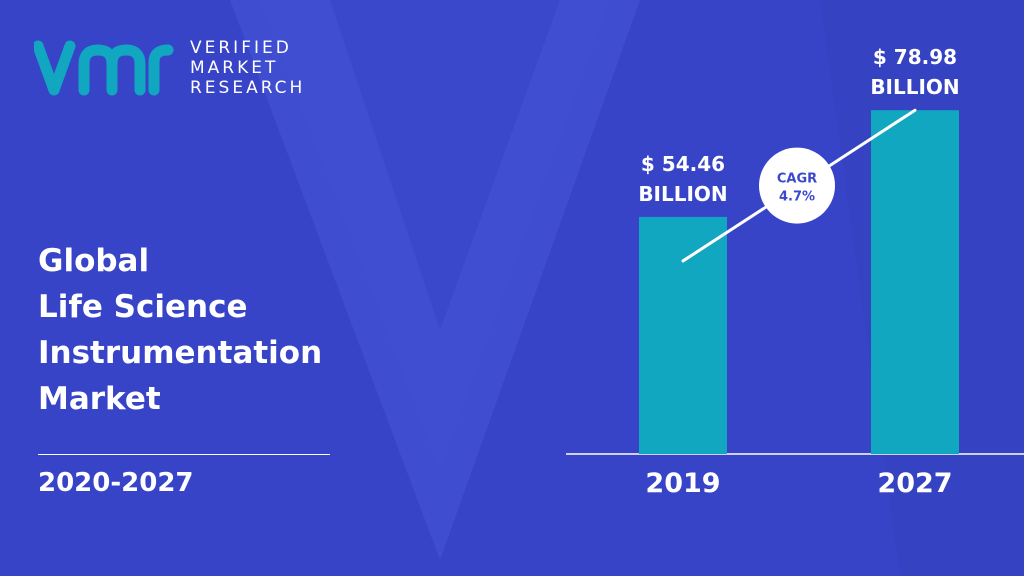 Image resolution: width=1024 pixels, height=576 pixels. I want to click on title-line-4: Market, so click(99, 399).